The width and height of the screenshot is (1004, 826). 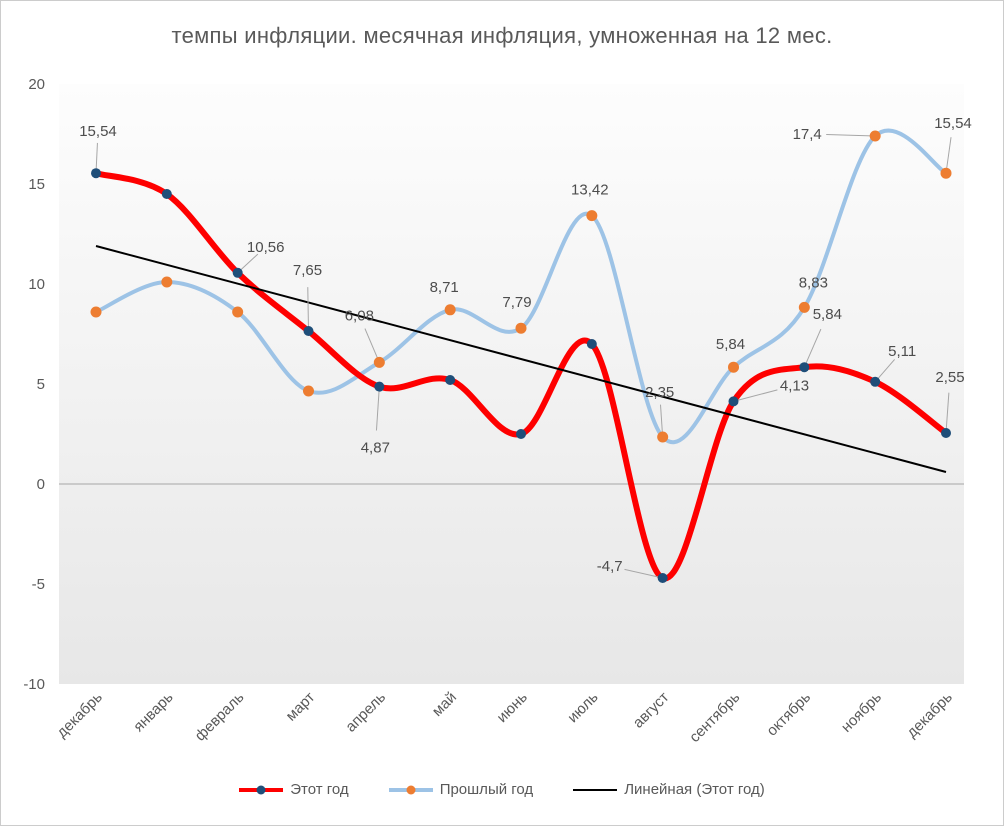 What do you see at coordinates (34, 684) in the screenshot?
I see `y-axis-tick-label: -10` at bounding box center [34, 684].